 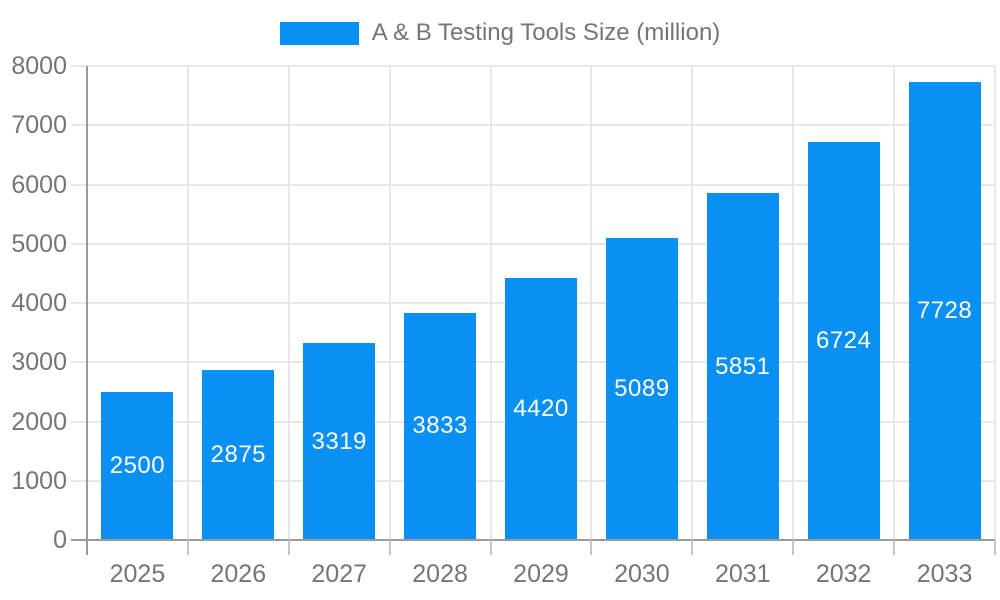 What do you see at coordinates (546, 32) in the screenshot?
I see `chart-title: A & B Testing Tools Size (million)` at bounding box center [546, 32].